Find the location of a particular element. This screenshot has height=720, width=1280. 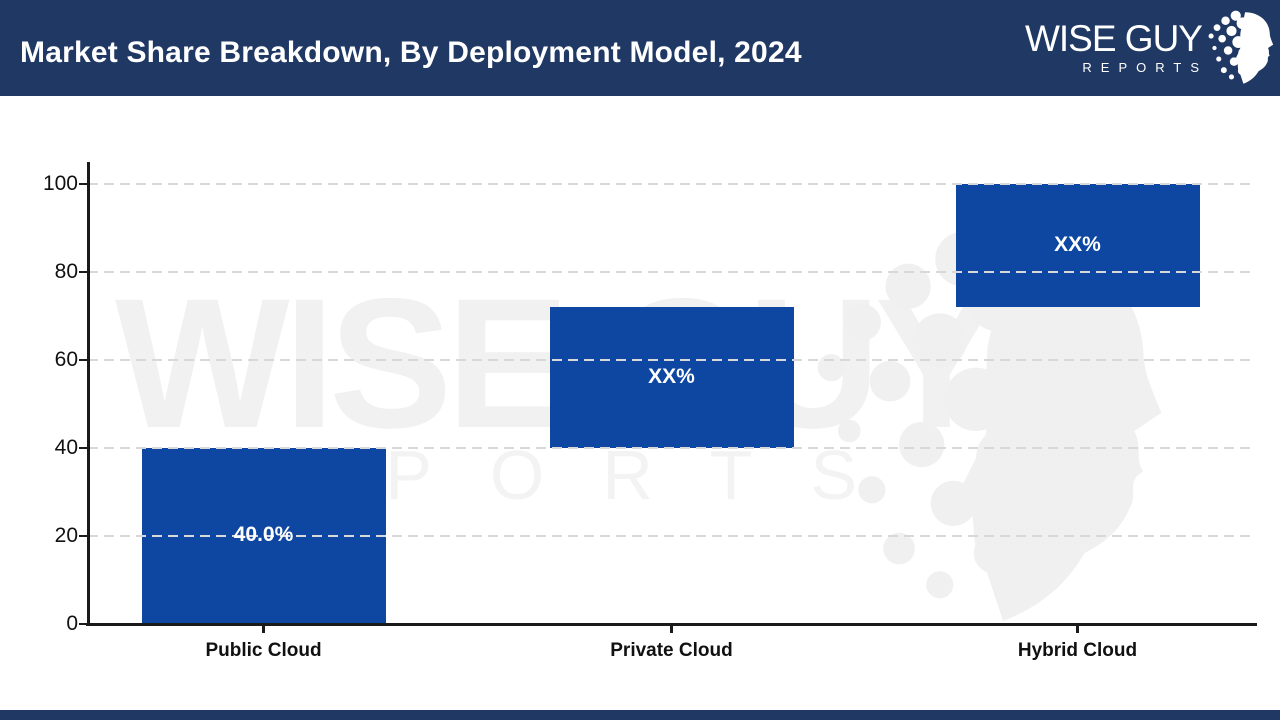

bar-private-cloud is located at coordinates (671, 377).